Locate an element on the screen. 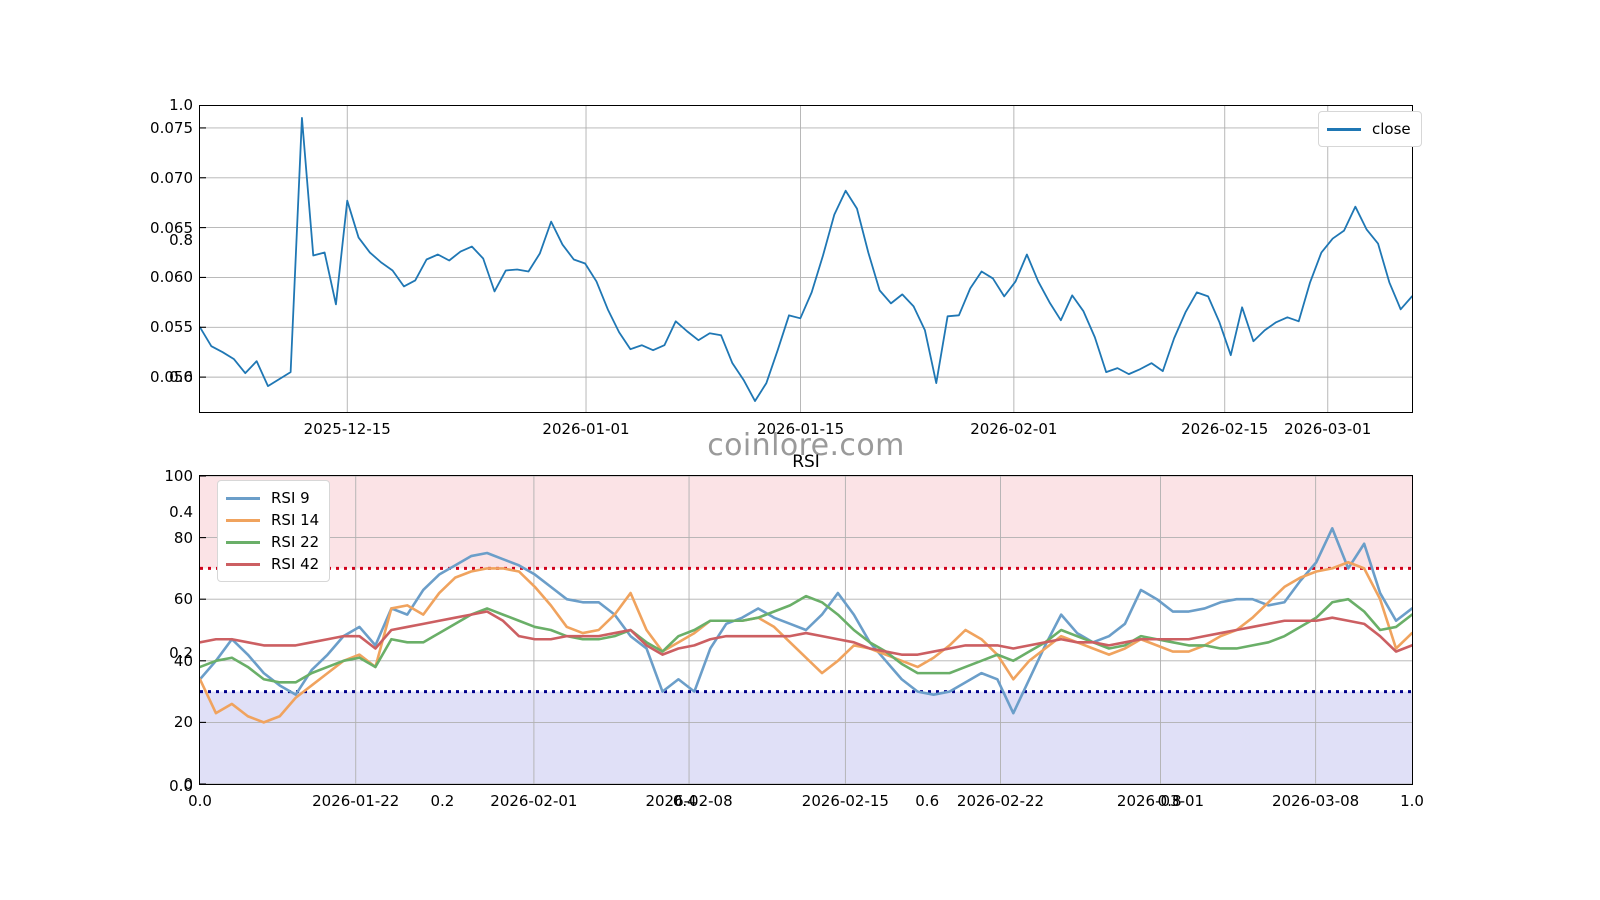  rsi-x-date-tick: 2026-03-01 is located at coordinates (1160, 801).